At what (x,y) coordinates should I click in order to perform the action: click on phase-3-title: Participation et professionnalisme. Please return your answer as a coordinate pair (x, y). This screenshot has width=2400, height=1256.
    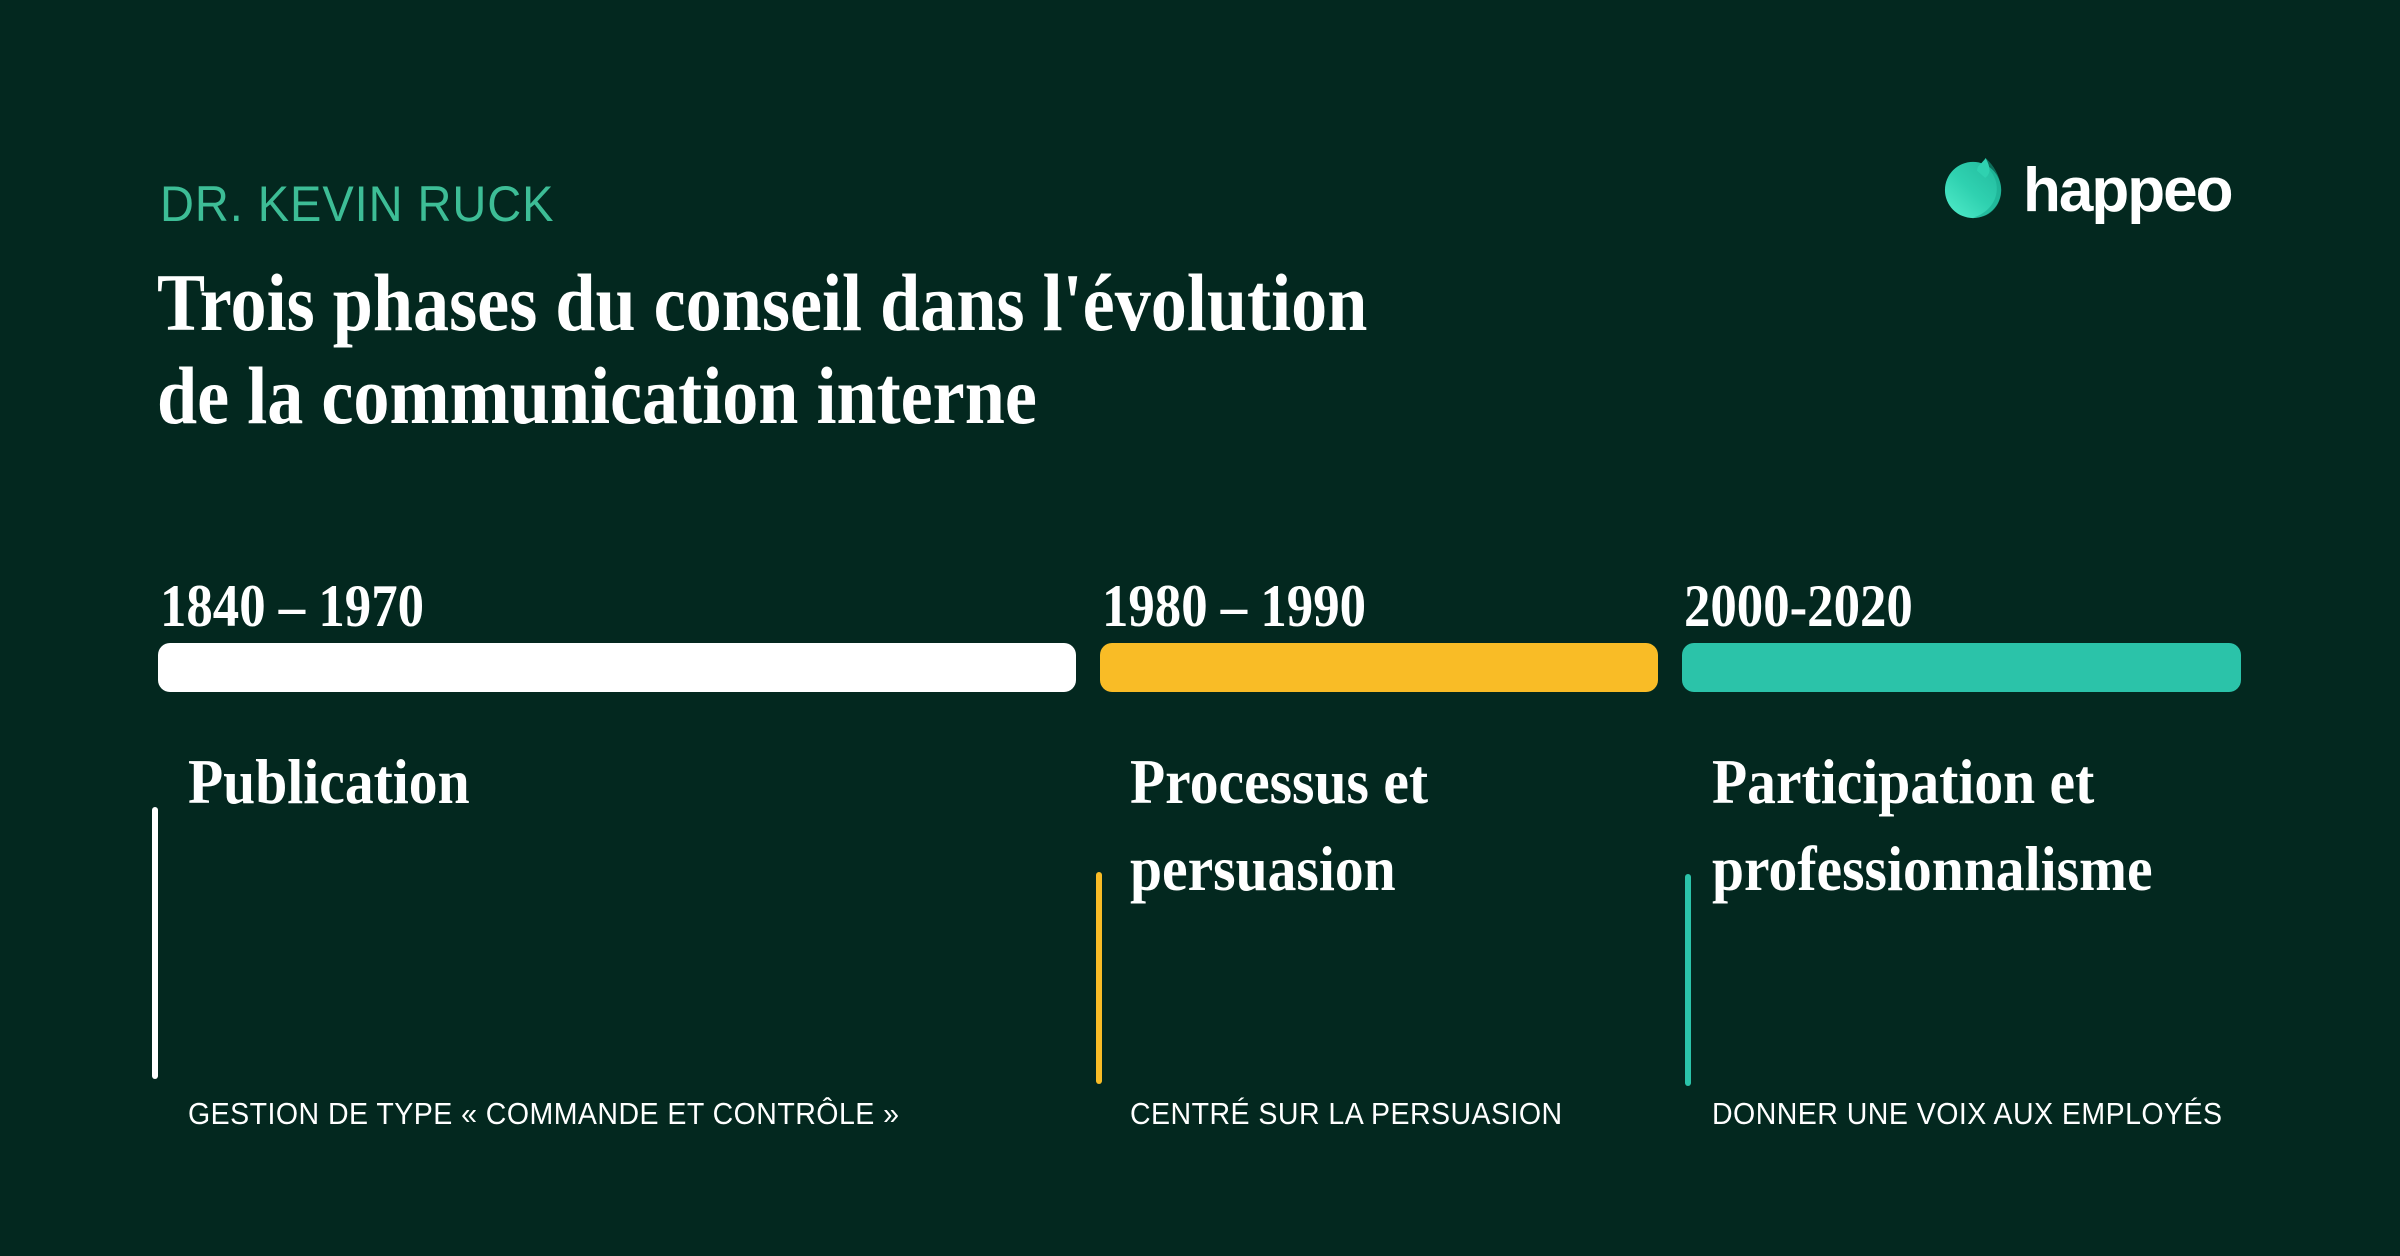
    Looking at the image, I should click on (1932, 825).